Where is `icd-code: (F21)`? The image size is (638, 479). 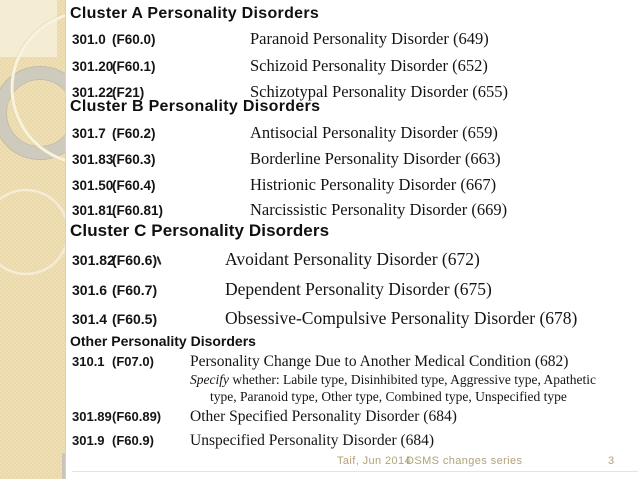 icd-code: (F21) is located at coordinates (128, 92).